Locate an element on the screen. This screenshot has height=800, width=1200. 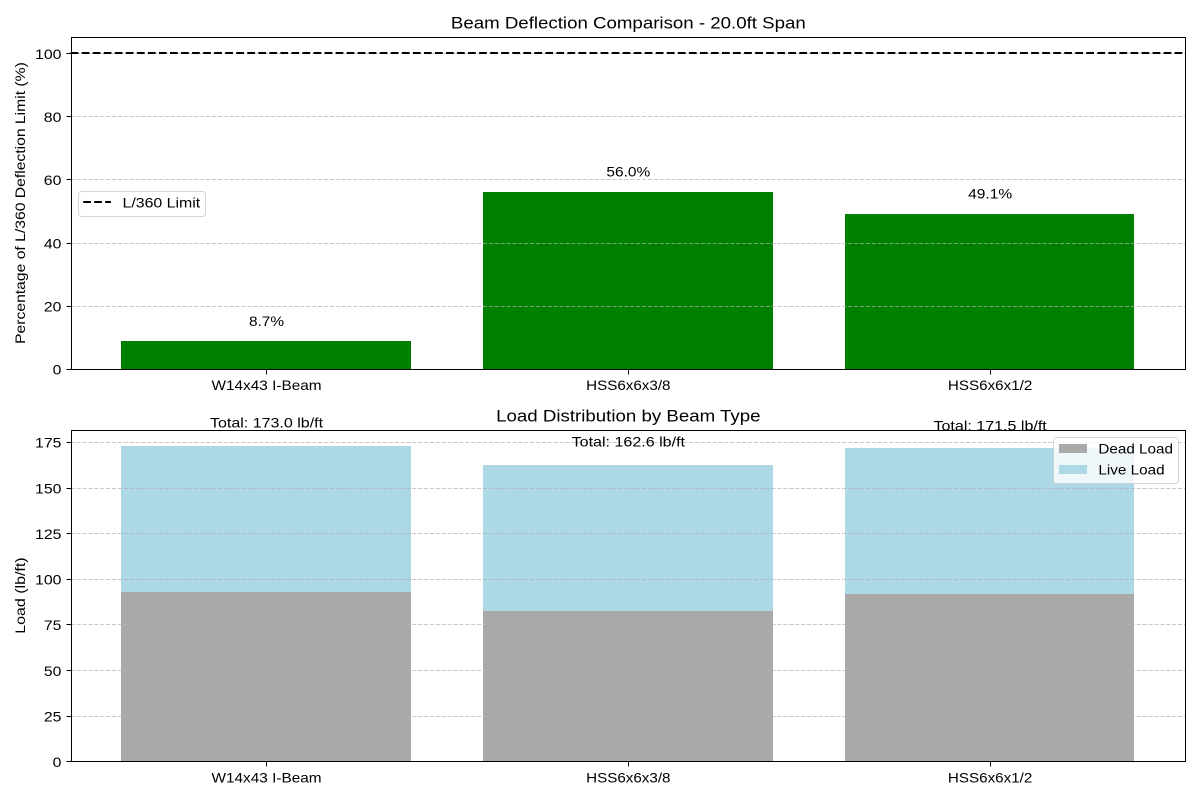
svg-text: 125 is located at coordinates (48, 534).